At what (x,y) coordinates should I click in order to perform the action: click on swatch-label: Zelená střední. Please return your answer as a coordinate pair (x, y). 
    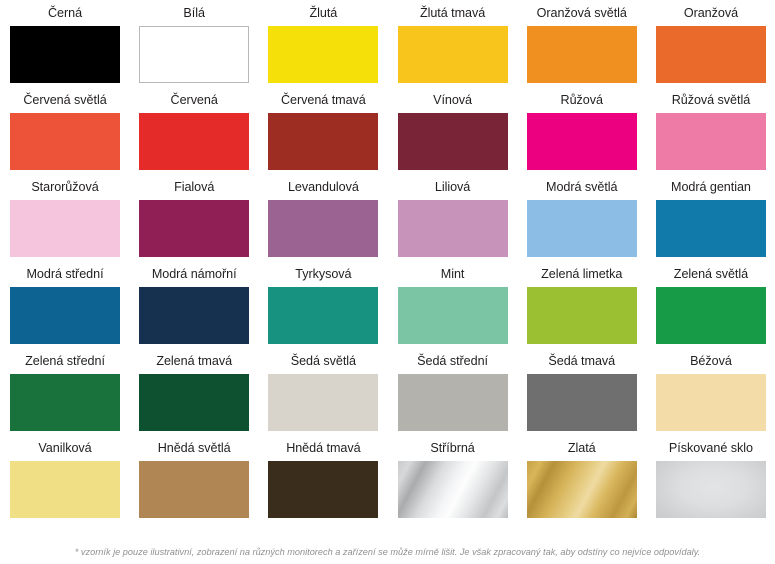
    Looking at the image, I should click on (65, 361).